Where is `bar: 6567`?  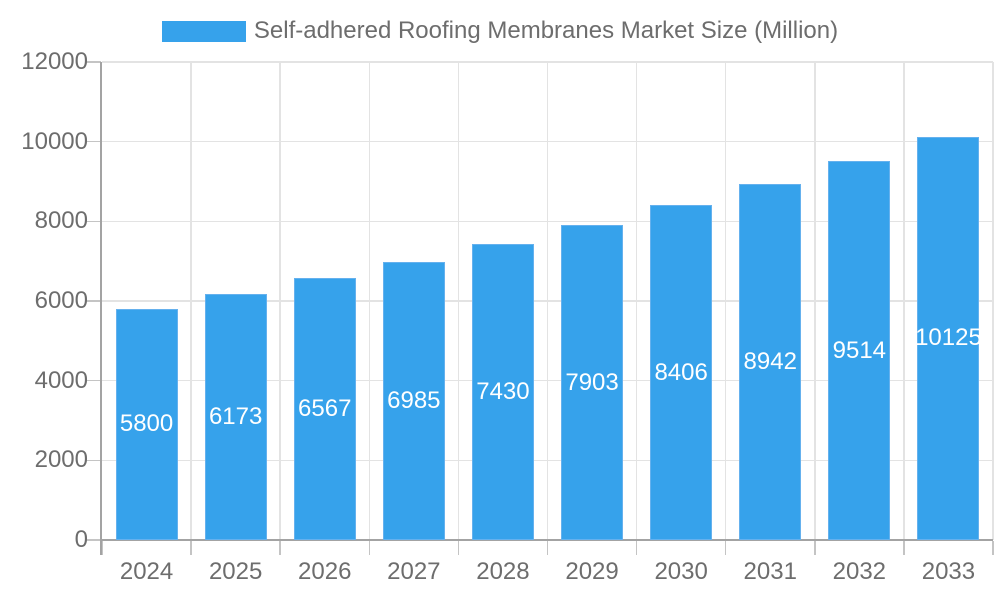 bar: 6567 is located at coordinates (324, 409).